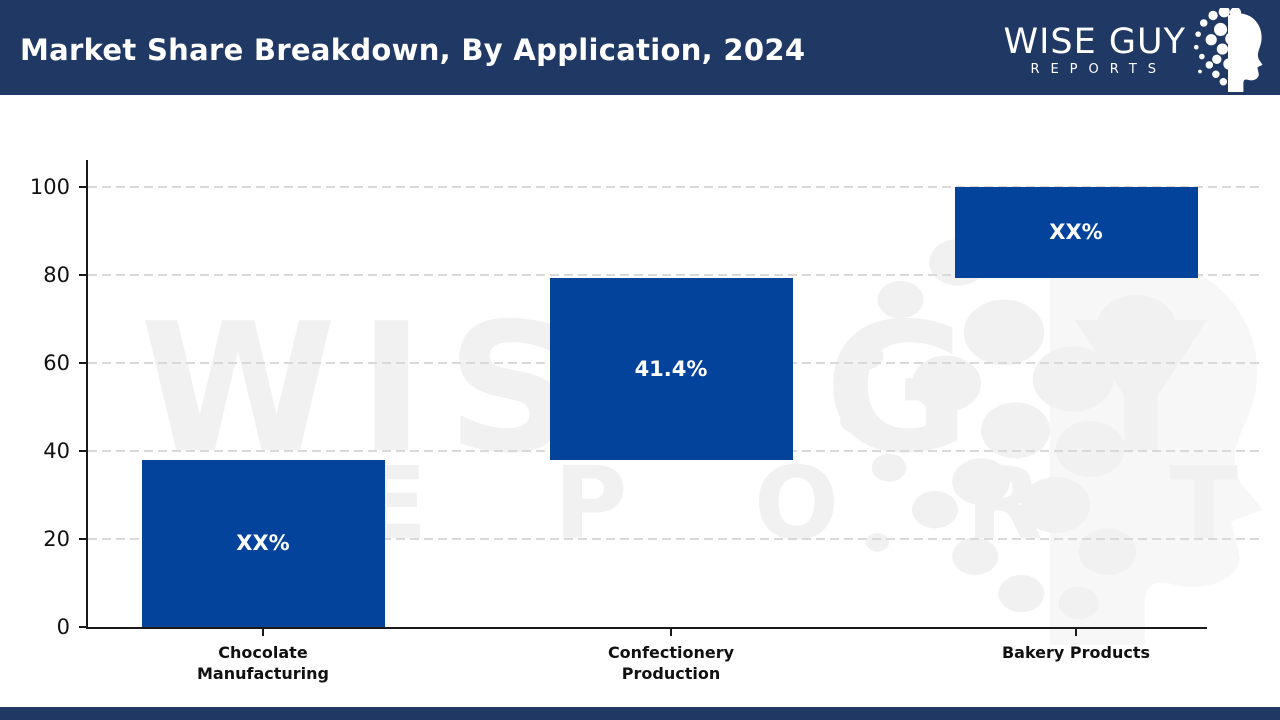 The image size is (1280, 720). What do you see at coordinates (56, 363) in the screenshot?
I see `y-axis-label-60: 60` at bounding box center [56, 363].